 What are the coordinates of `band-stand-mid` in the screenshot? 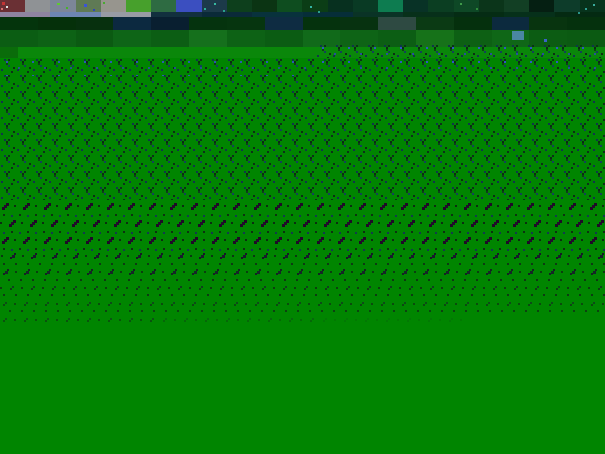 It's located at (302, 38).